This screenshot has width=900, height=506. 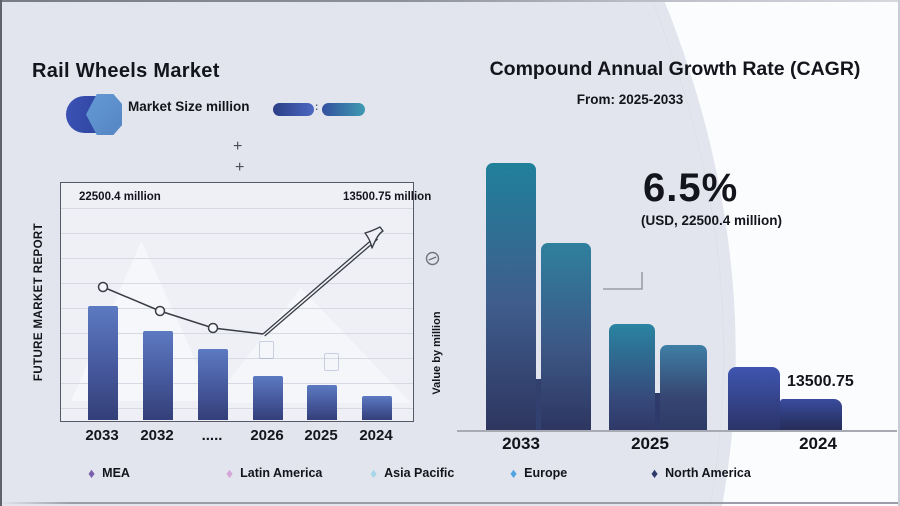 I want to click on end-value-annotation: 13500.75 million, so click(x=387, y=197).